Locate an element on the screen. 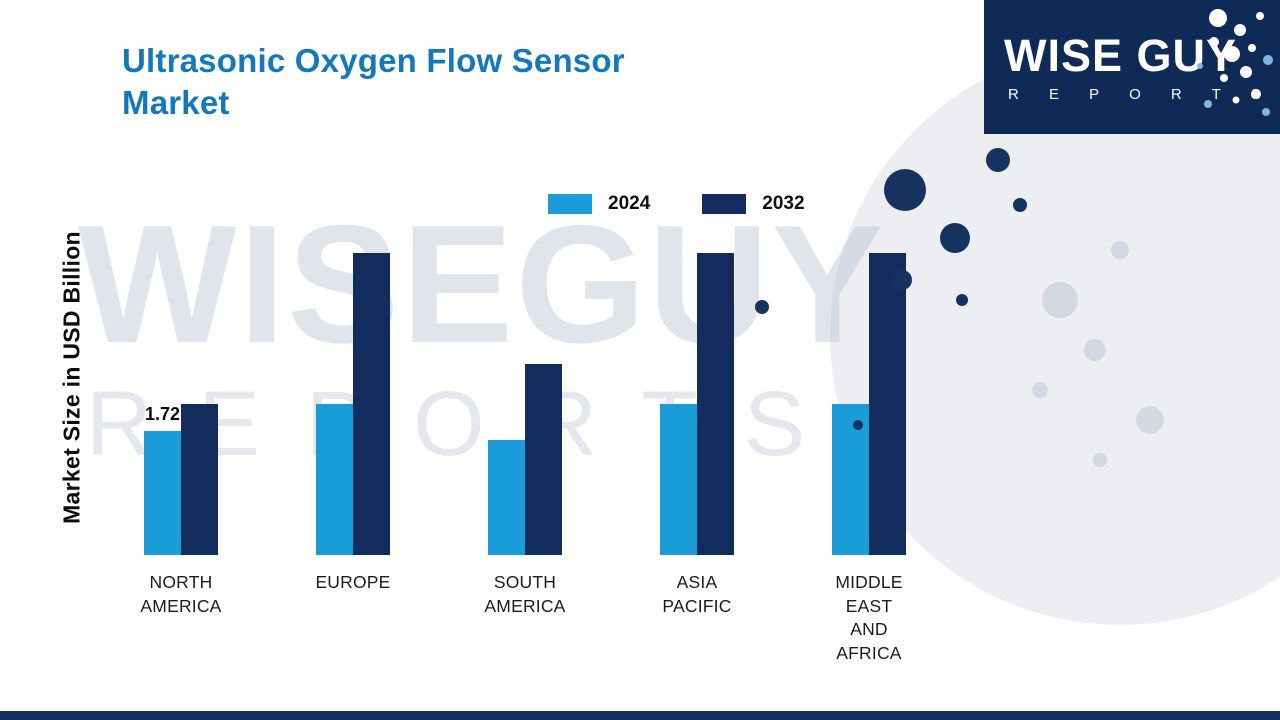 The image size is (1280, 720). category-label: ASIA PACIFIC is located at coordinates (697, 594).